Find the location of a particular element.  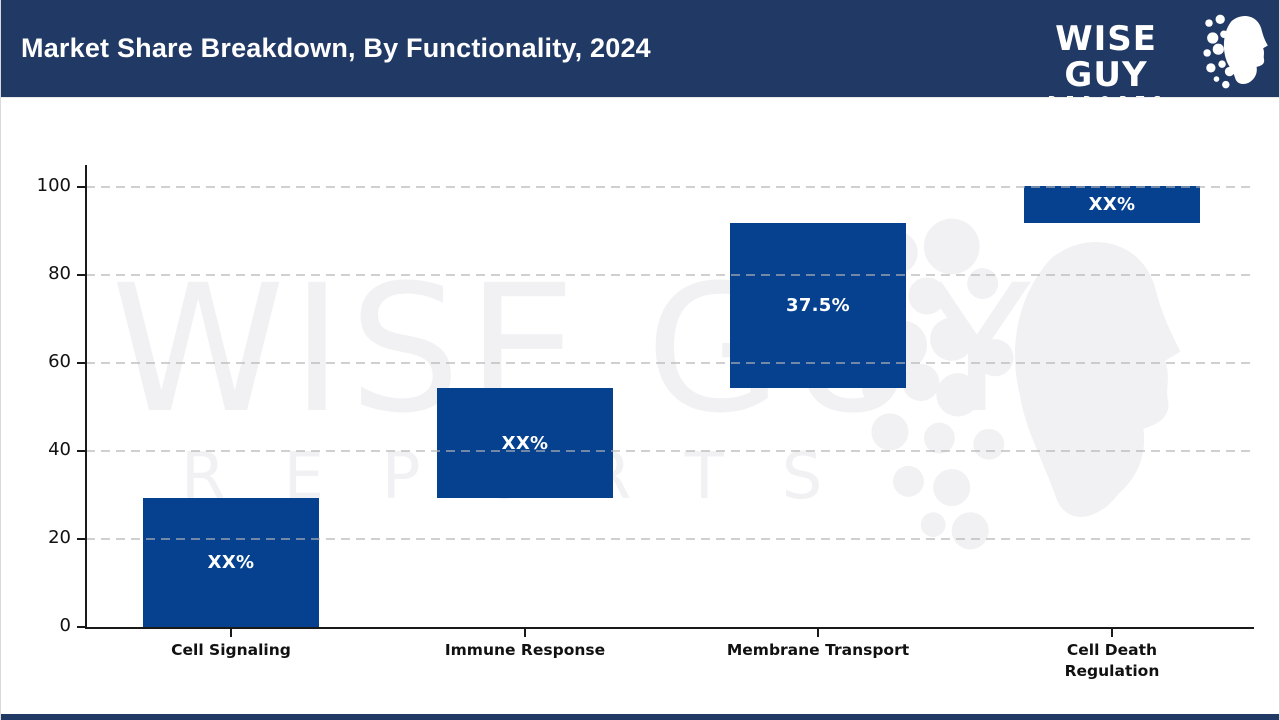

bar-Immune Response: XX% is located at coordinates (525, 443).